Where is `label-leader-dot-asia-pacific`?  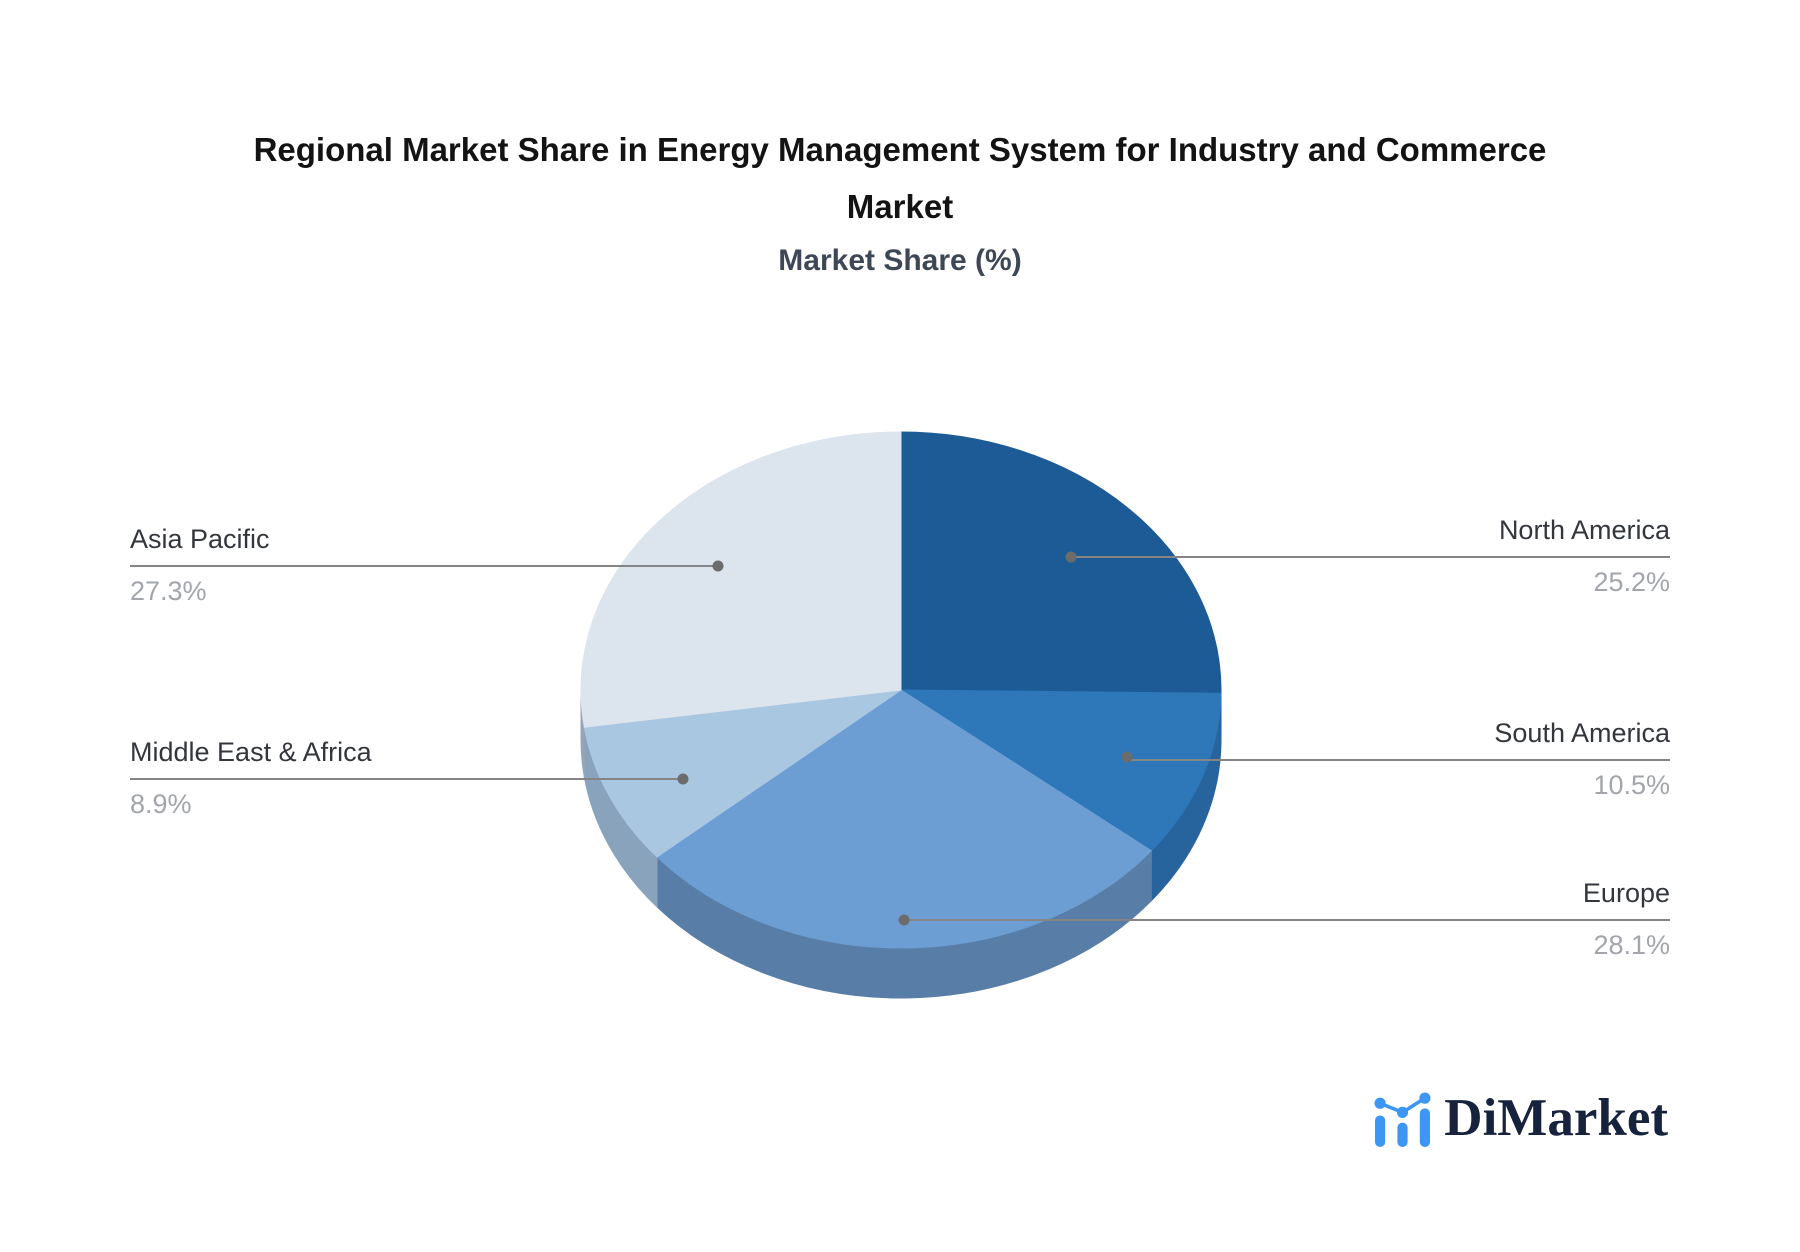
label-leader-dot-asia-pacific is located at coordinates (718, 566).